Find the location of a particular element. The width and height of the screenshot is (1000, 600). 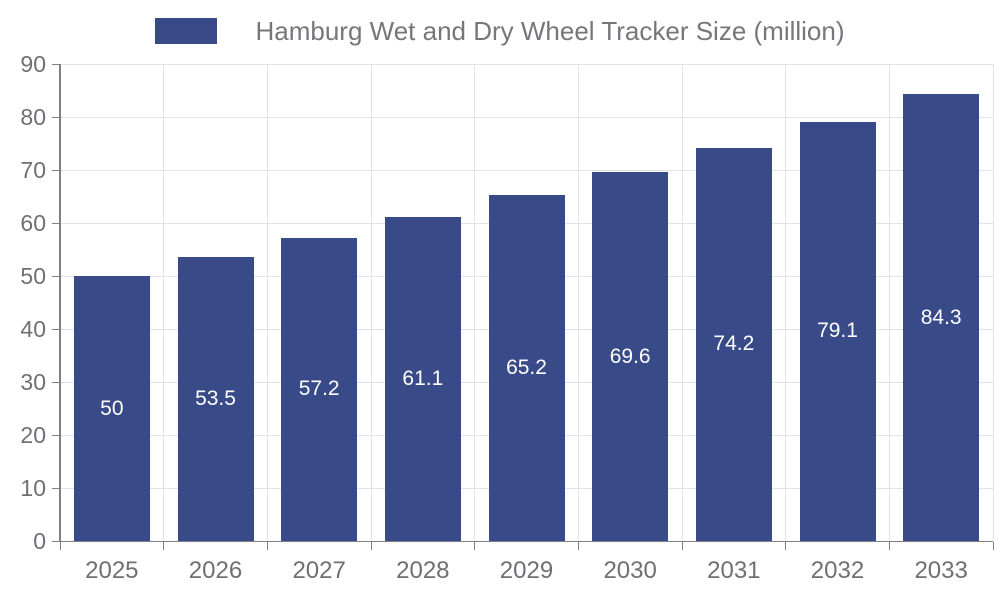

bar-value-label: 61.1 is located at coordinates (423, 379).